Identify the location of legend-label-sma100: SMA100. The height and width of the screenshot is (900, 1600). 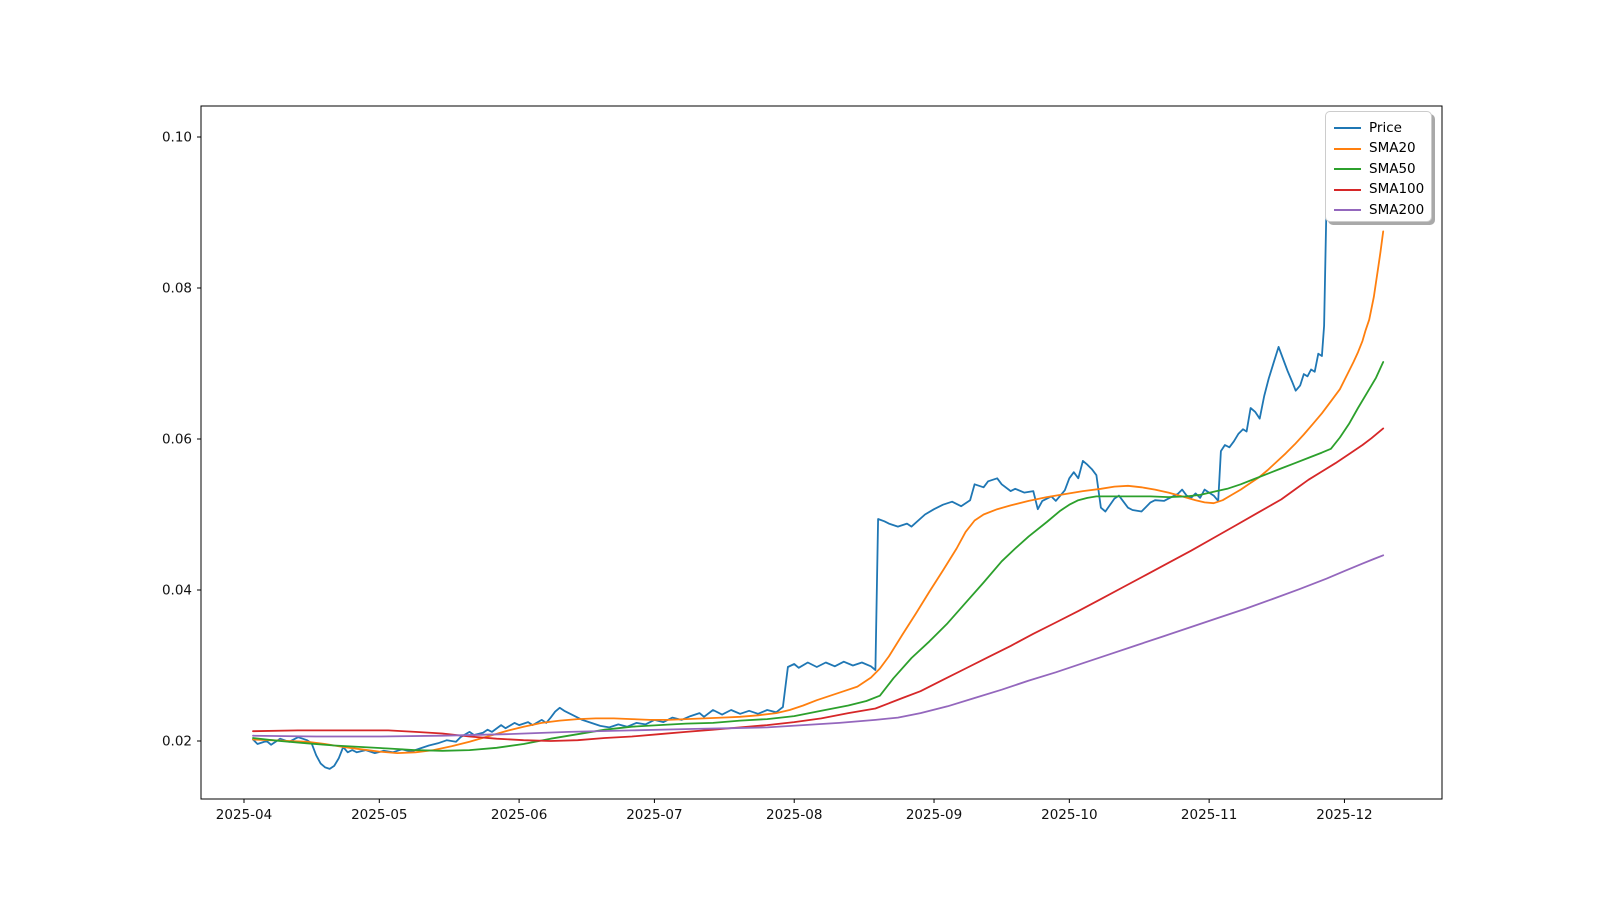
(1397, 189).